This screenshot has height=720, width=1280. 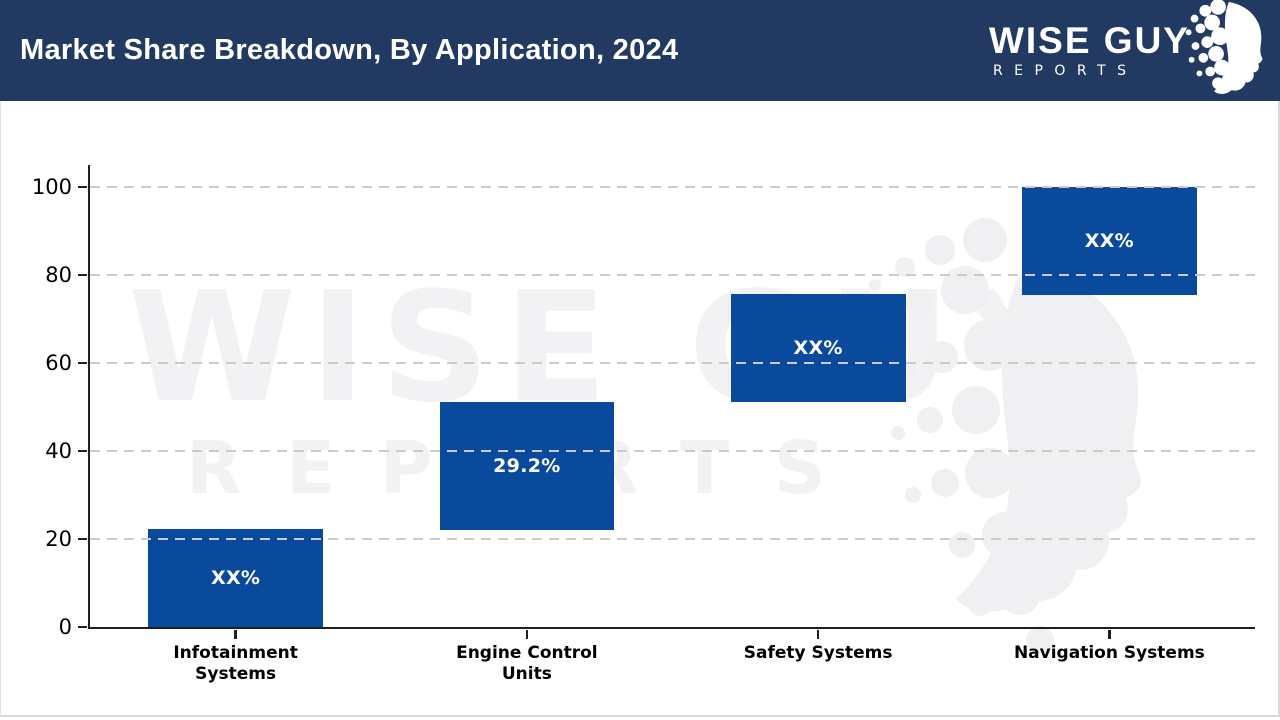 I want to click on page-right-border, so click(x=1279, y=408).